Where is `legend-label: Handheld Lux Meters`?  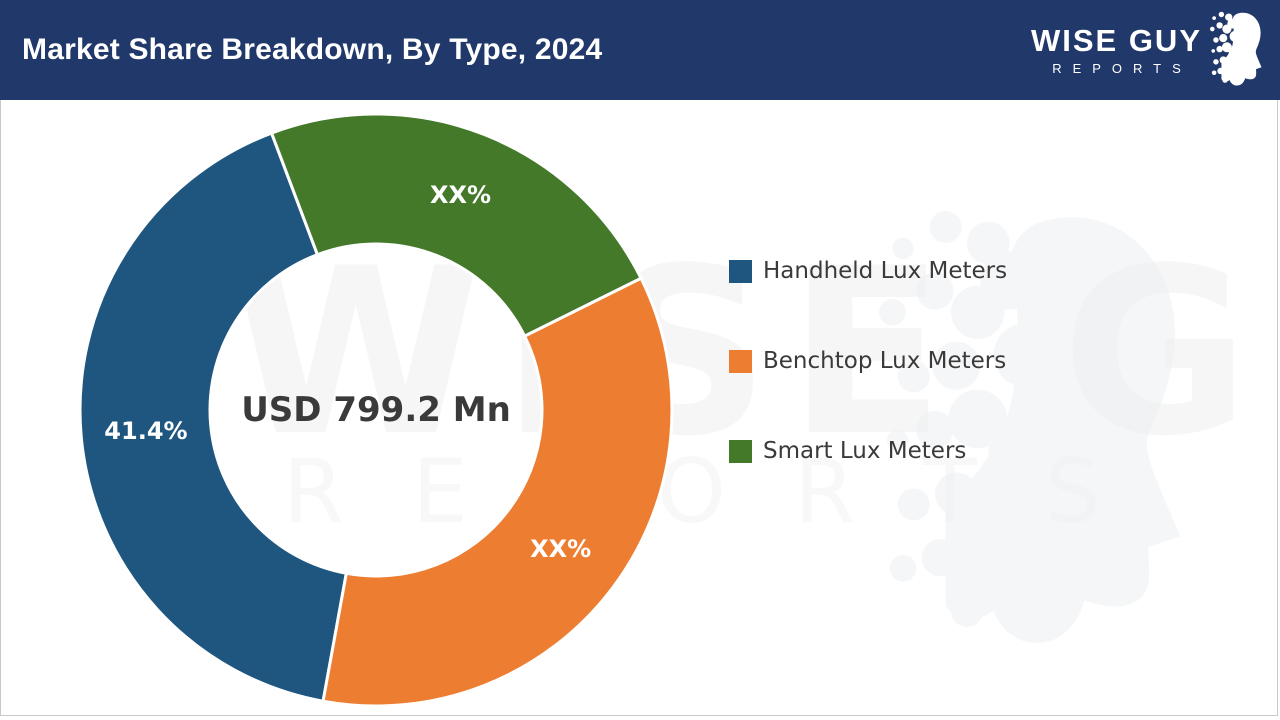
legend-label: Handheld Lux Meters is located at coordinates (885, 271).